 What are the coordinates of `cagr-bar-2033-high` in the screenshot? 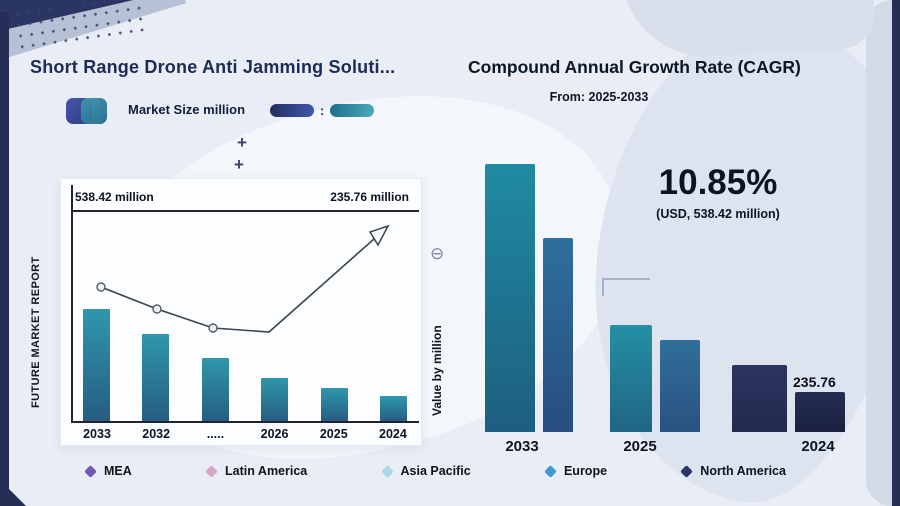 It's located at (510, 298).